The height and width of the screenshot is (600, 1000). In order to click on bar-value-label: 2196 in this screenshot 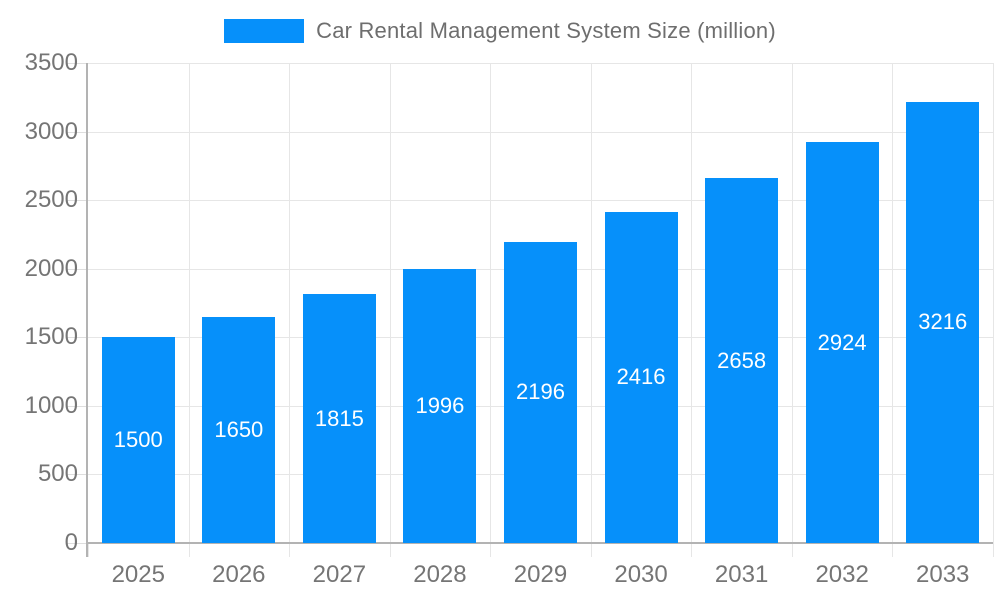, I will do `click(540, 392)`.